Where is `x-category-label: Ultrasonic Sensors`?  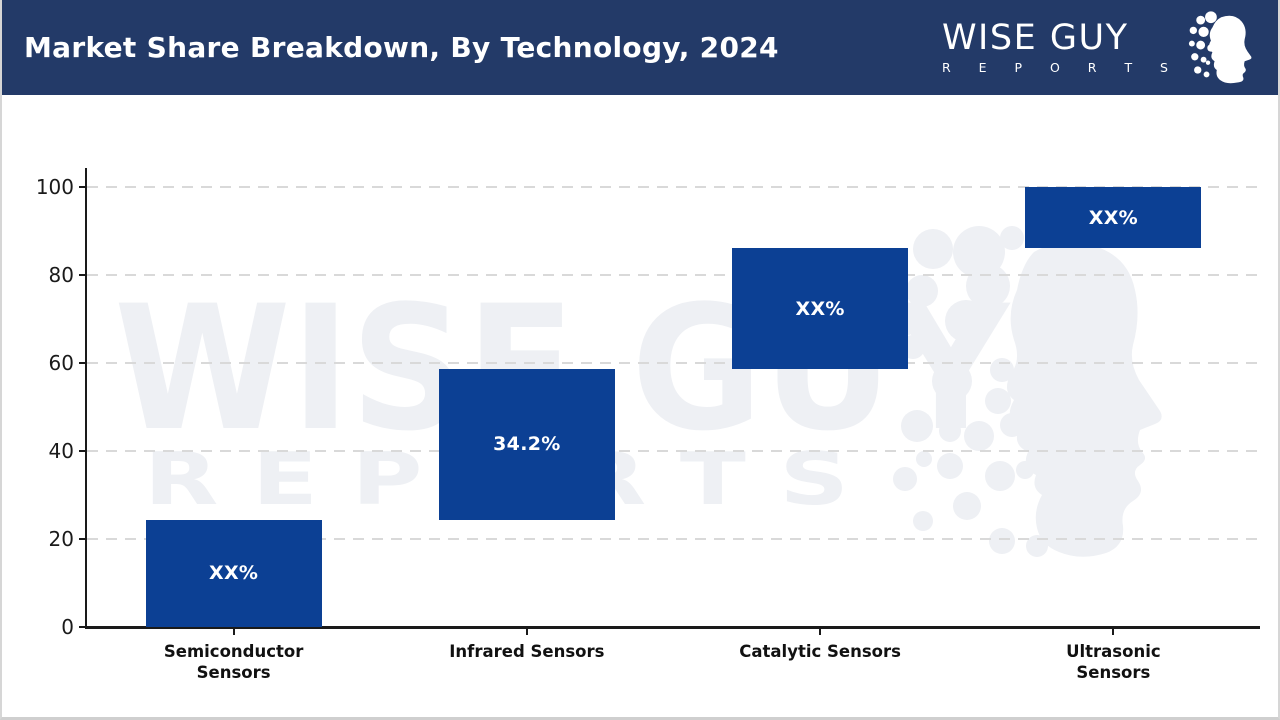 x-category-label: Ultrasonic Sensors is located at coordinates (1113, 662).